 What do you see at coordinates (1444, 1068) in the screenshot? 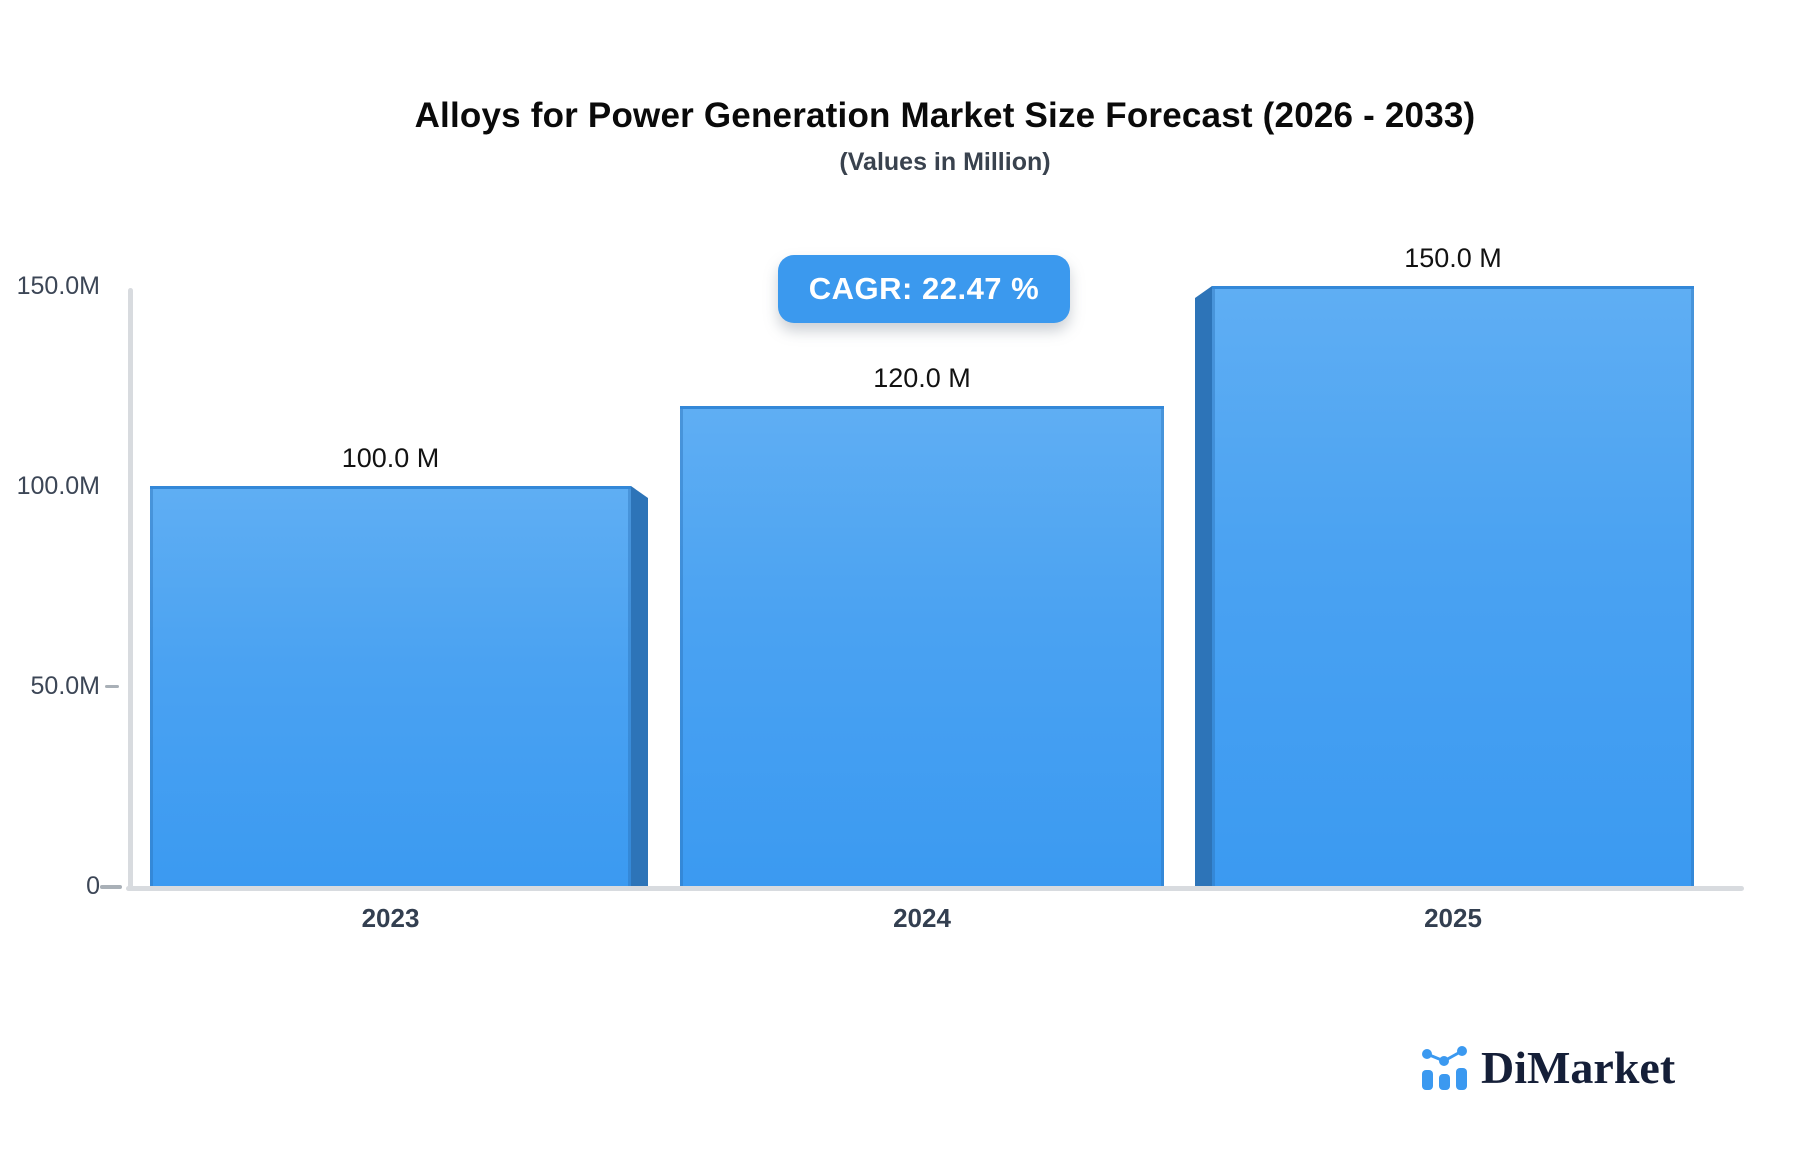
I see `bar-chart-logo-icon` at bounding box center [1444, 1068].